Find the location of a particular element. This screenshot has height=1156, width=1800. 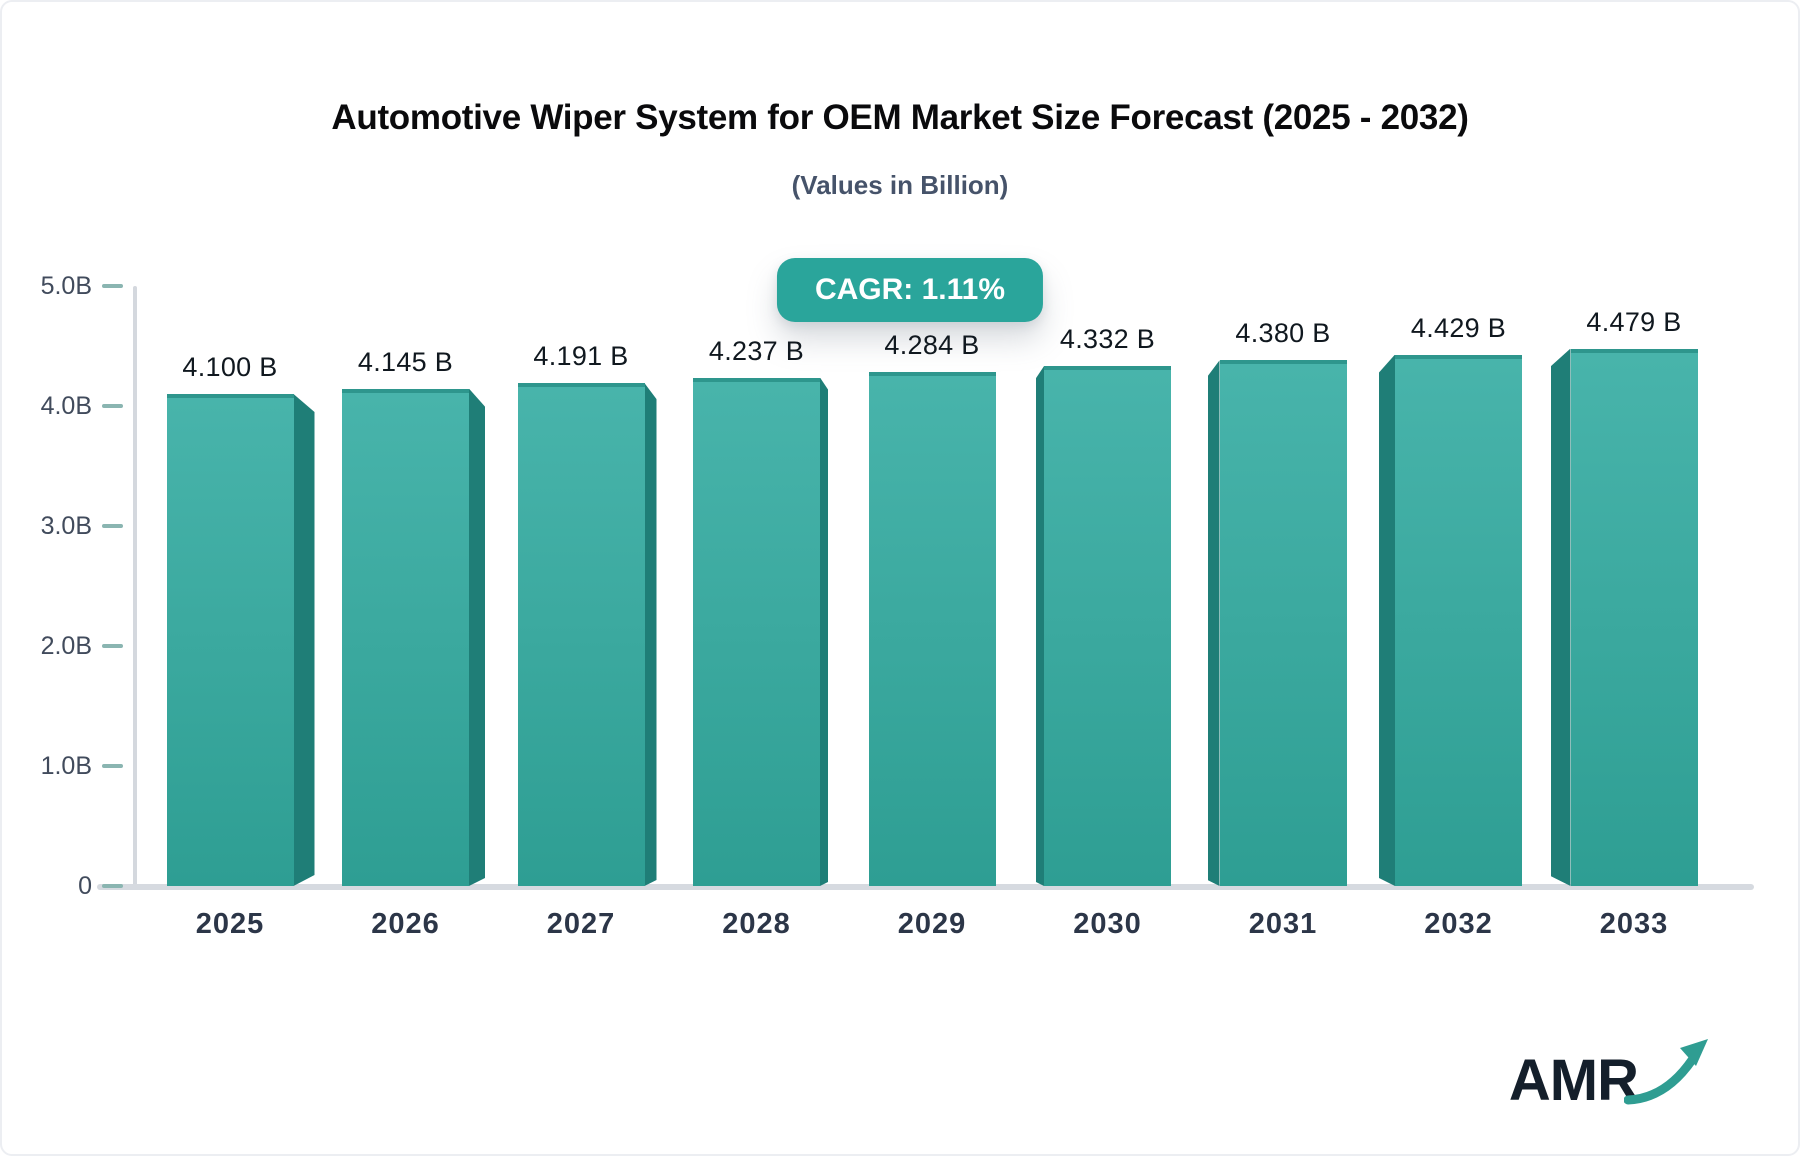

amr-logo: AMR is located at coordinates (1610, 1073).